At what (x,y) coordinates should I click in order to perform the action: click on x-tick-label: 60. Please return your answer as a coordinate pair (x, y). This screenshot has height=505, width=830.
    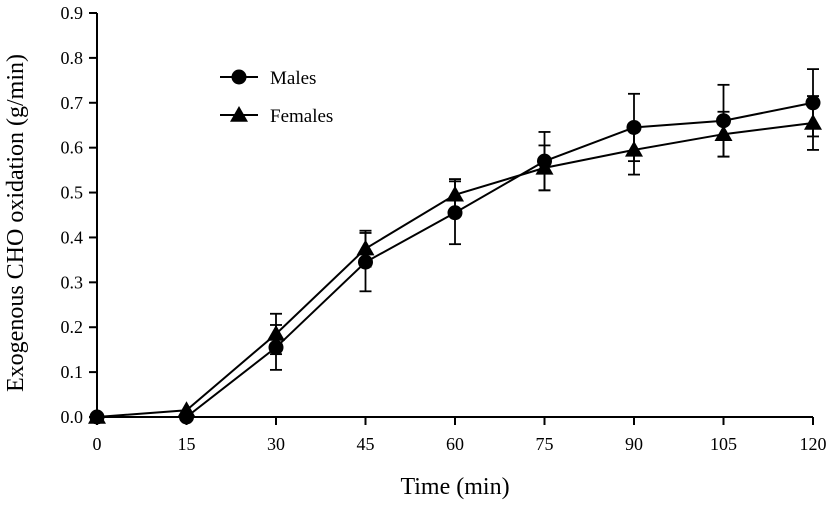
    Looking at the image, I should click on (455, 444).